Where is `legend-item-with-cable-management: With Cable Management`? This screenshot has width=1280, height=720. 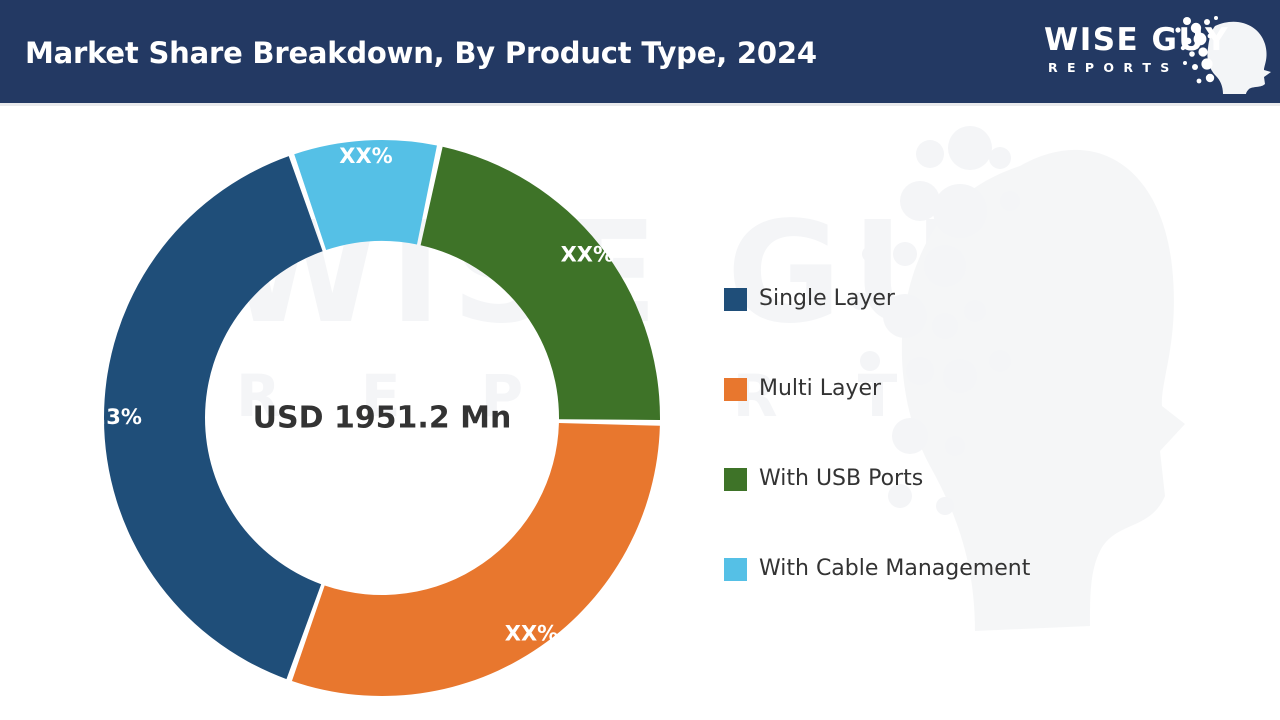
legend-item-with-cable-management: With Cable Management is located at coordinates (934, 569).